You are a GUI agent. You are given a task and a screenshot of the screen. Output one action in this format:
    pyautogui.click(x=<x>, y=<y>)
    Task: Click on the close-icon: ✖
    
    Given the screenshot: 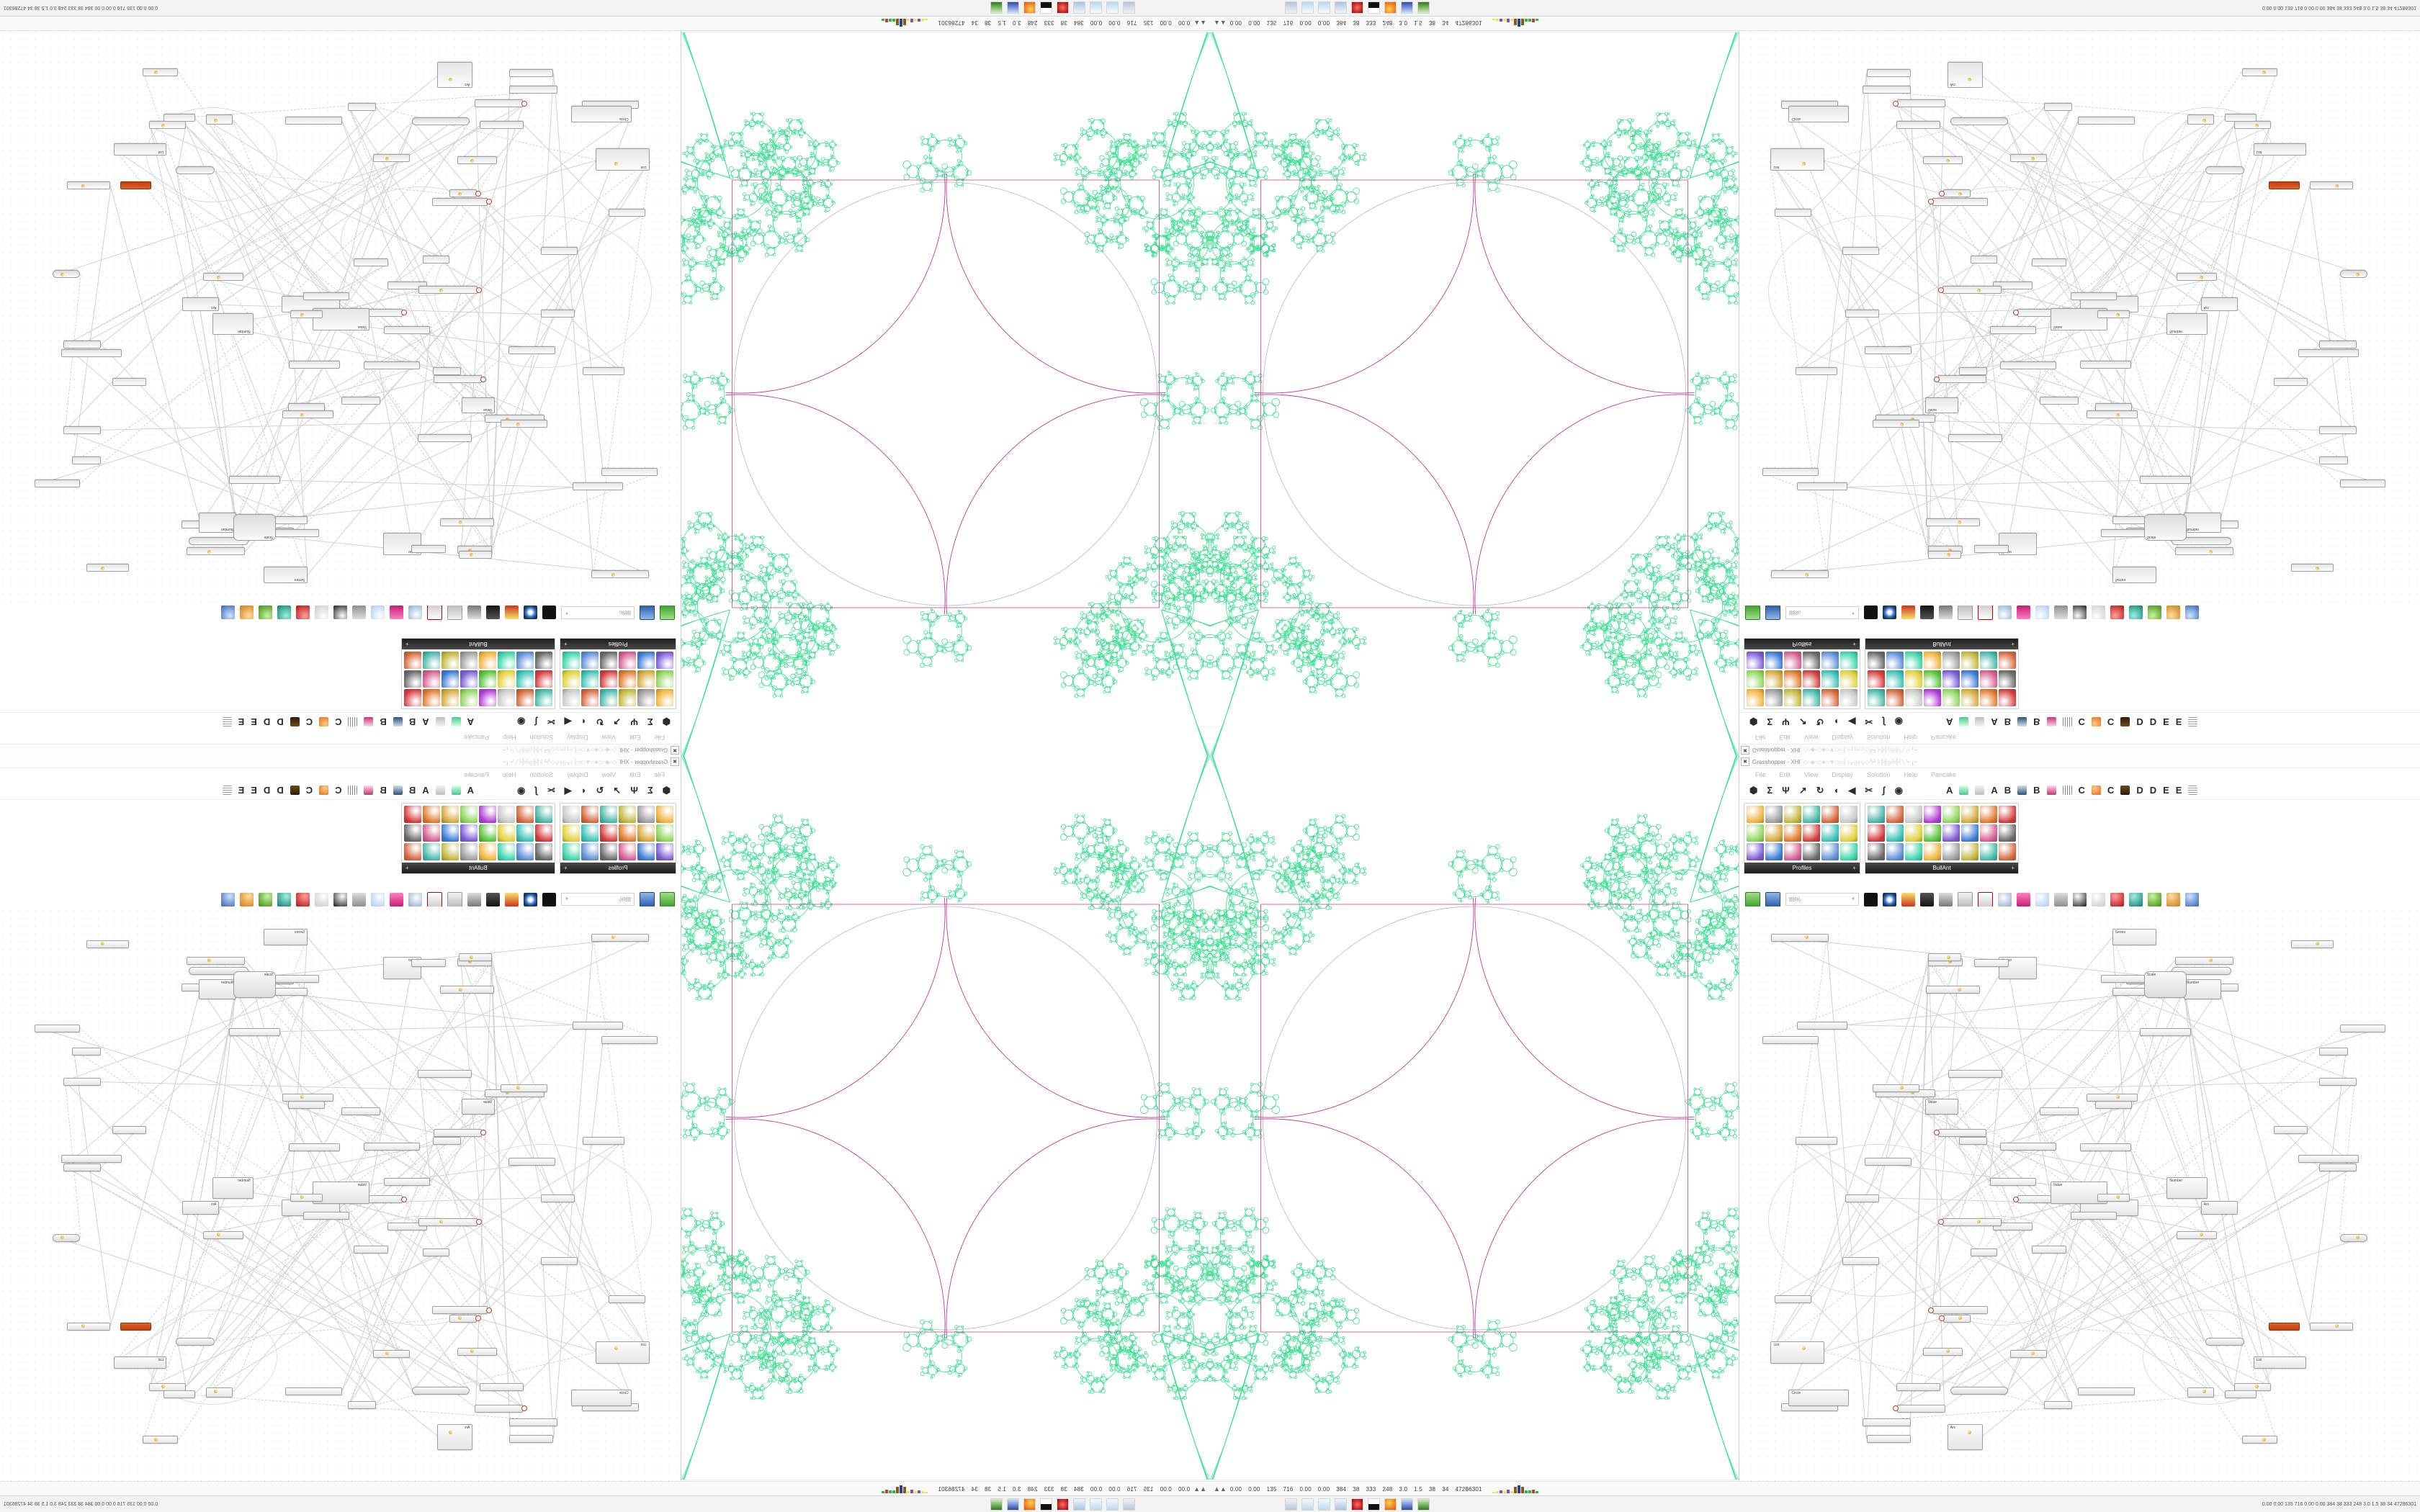 What is the action you would take?
    pyautogui.click(x=1745, y=750)
    